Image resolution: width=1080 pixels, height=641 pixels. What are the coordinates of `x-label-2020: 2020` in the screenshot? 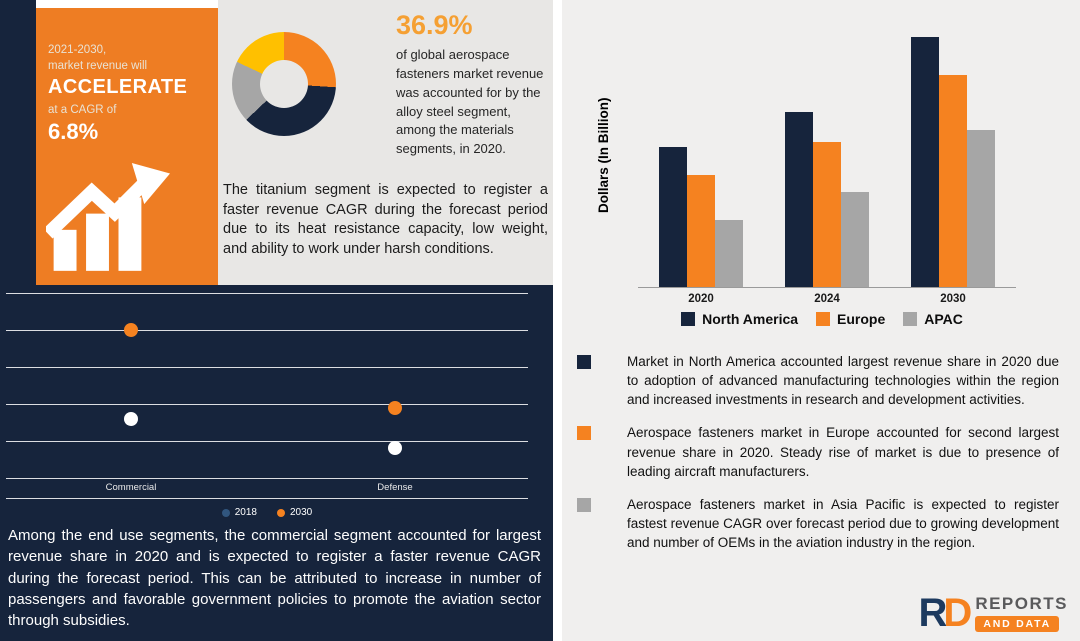 It's located at (701, 299).